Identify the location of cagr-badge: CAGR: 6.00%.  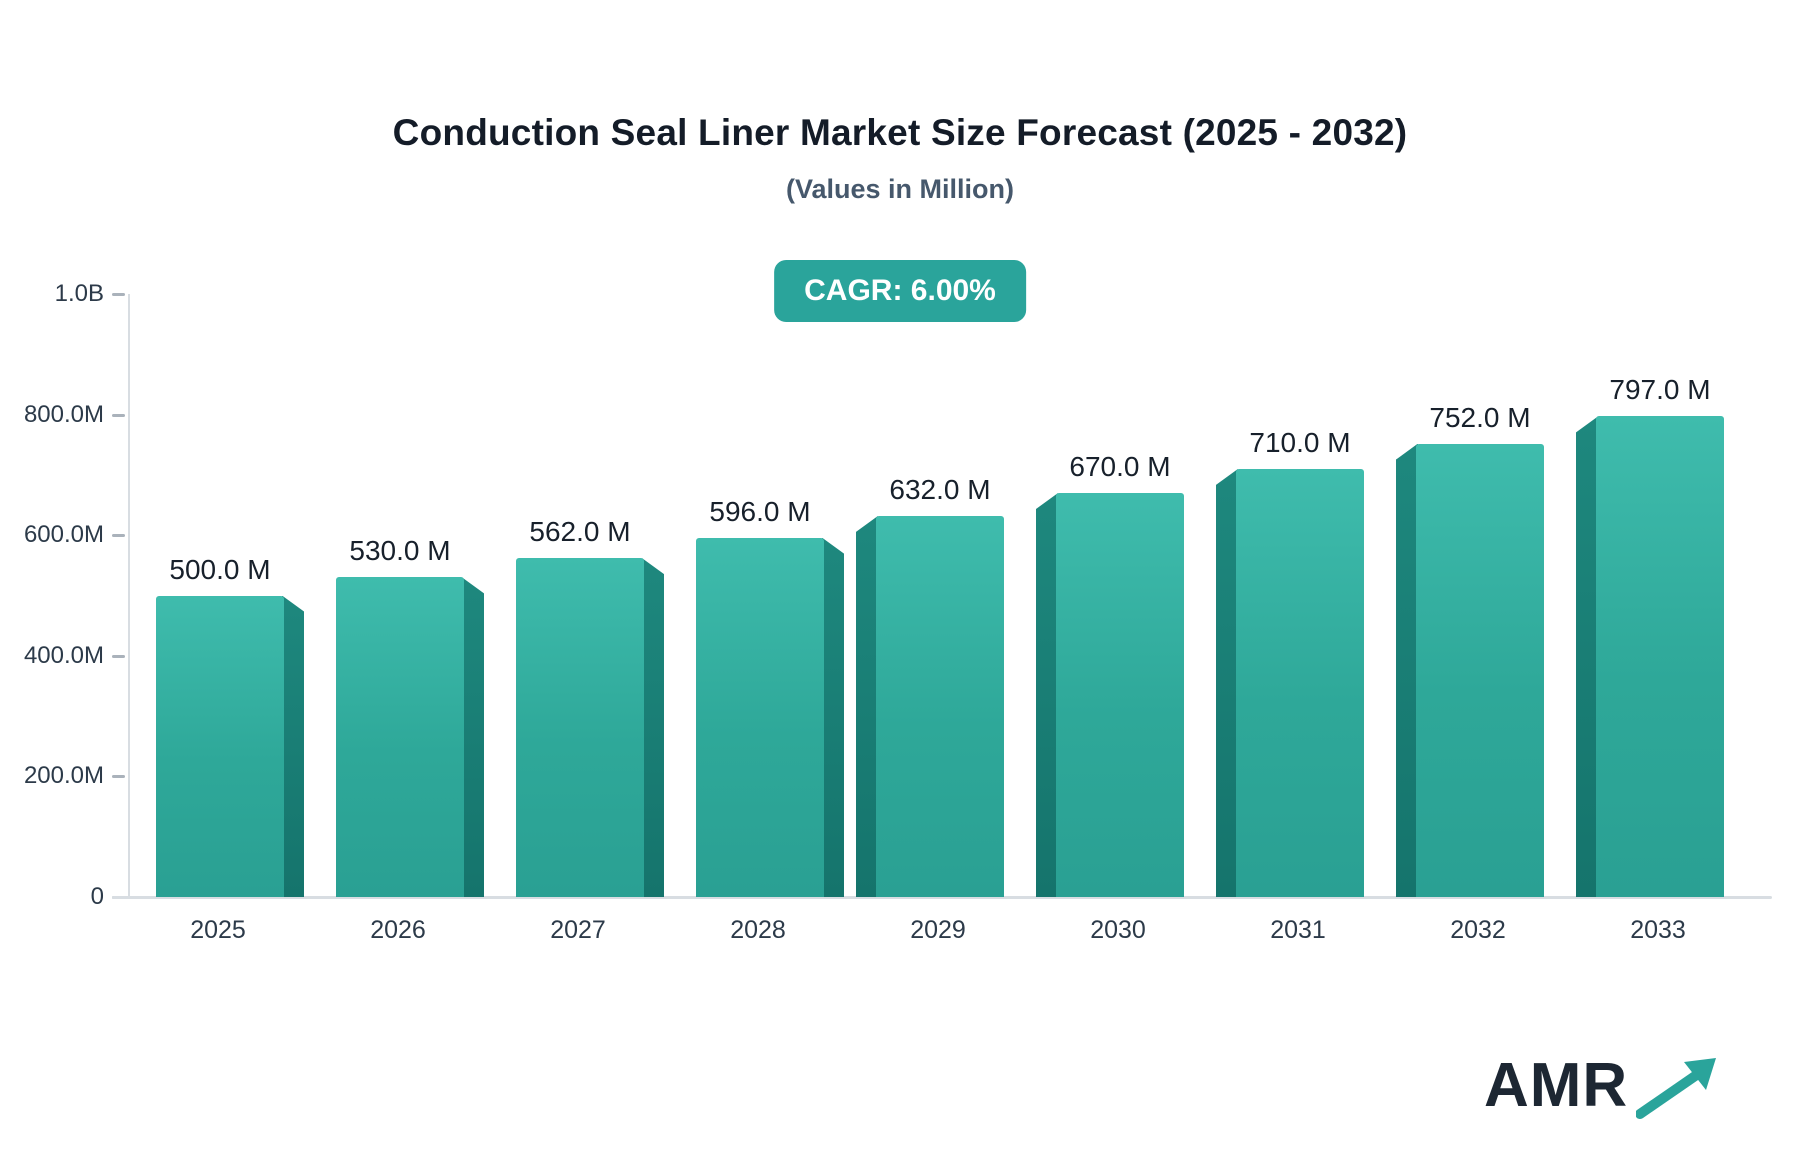
(900, 291).